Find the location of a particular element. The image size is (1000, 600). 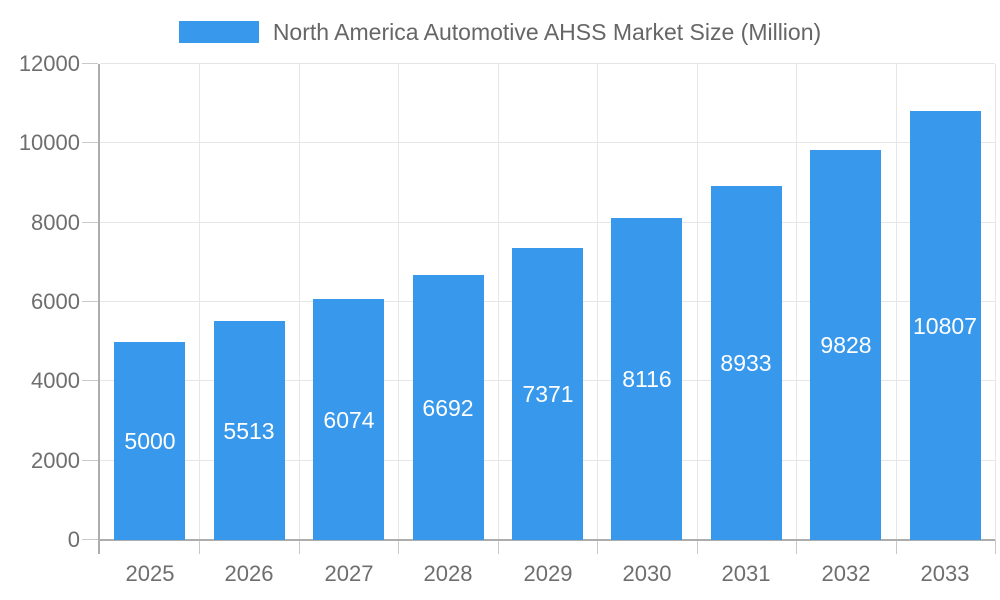

bar-value-label: 8116 is located at coordinates (647, 379).